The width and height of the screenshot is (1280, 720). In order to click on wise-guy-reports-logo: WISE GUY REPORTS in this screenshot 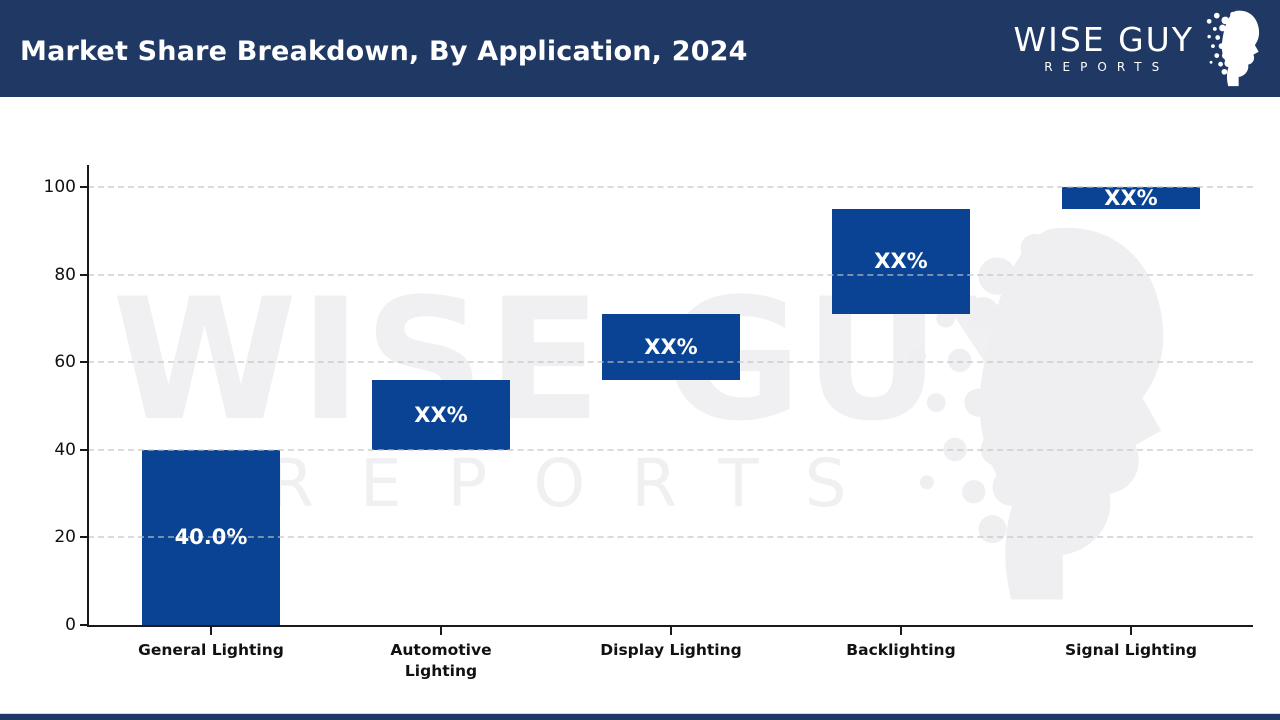, I will do `click(1140, 48)`.